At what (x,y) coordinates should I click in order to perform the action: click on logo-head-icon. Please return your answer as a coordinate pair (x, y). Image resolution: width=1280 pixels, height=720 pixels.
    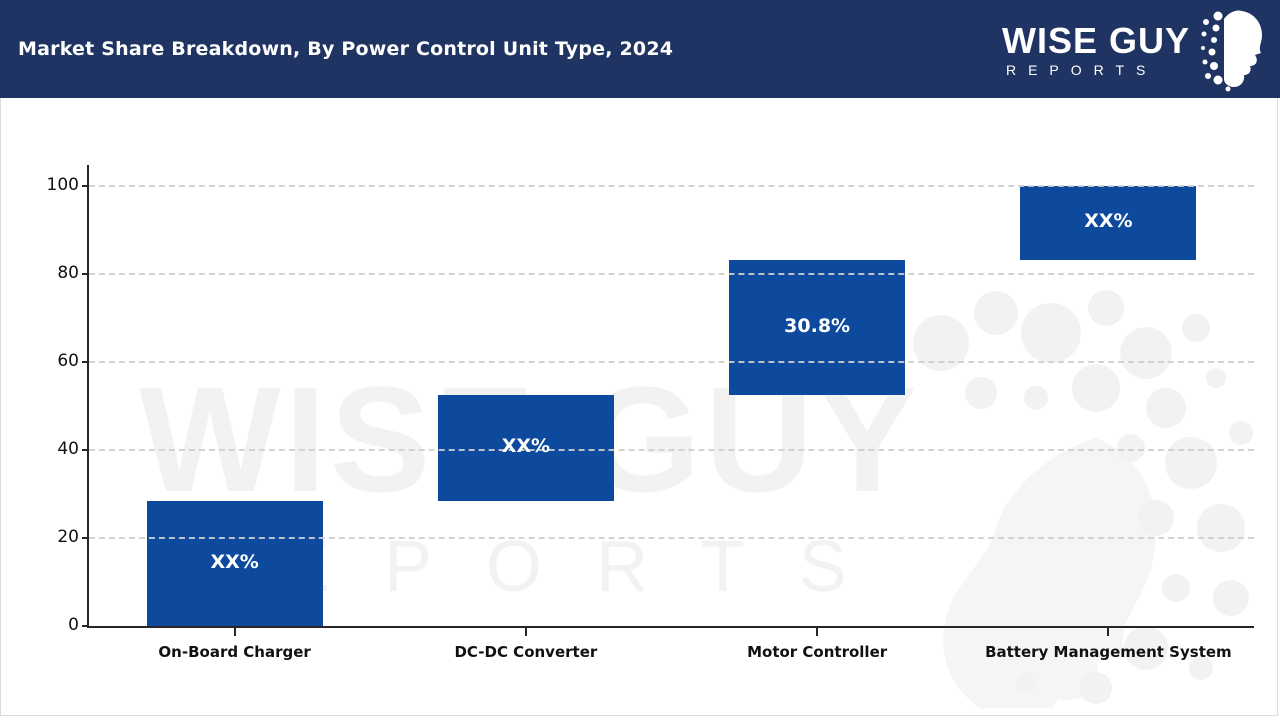
    Looking at the image, I should click on (1231, 51).